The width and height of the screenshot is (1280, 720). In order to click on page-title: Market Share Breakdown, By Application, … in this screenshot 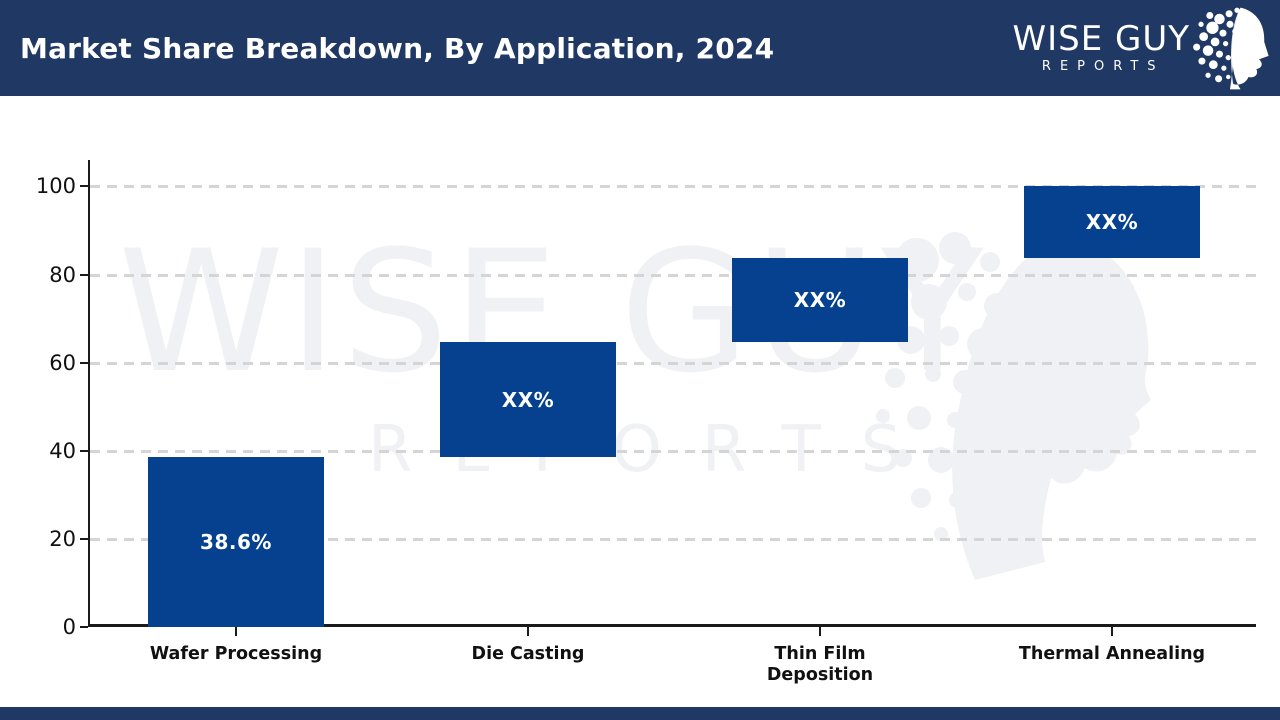, I will do `click(397, 48)`.